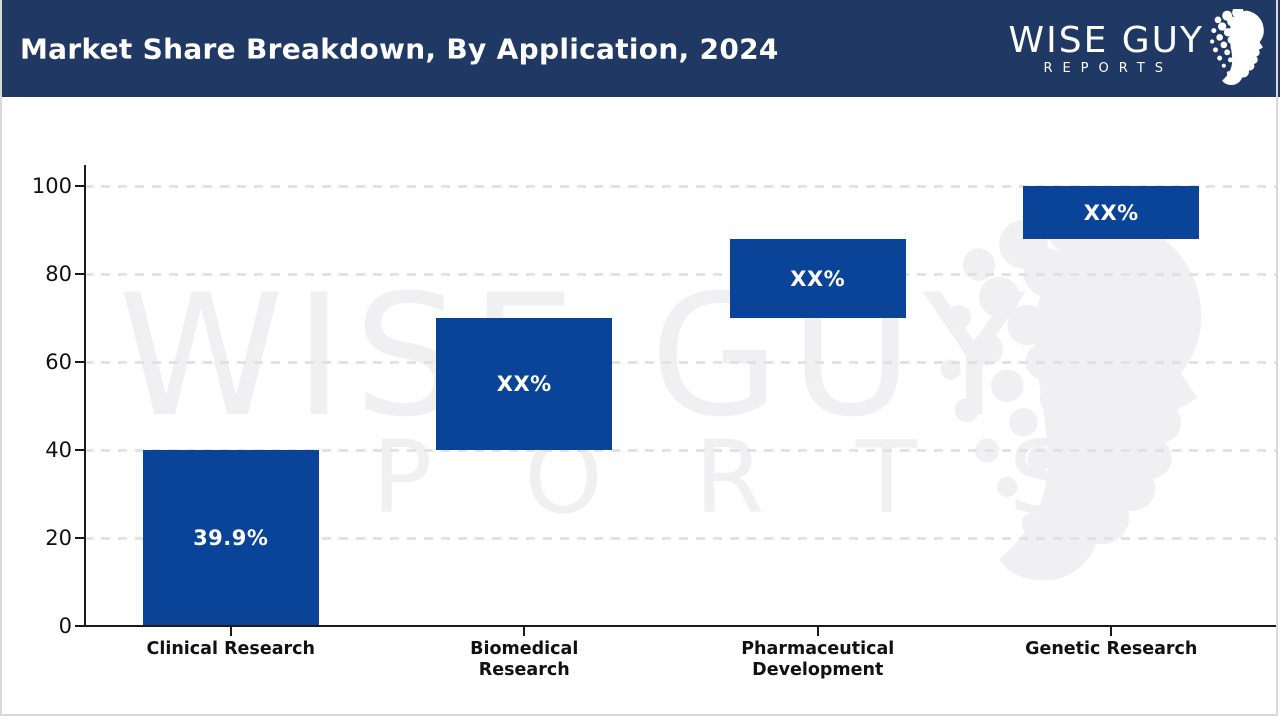 The image size is (1280, 720). What do you see at coordinates (1111, 649) in the screenshot?
I see `category-label: Genetic Research` at bounding box center [1111, 649].